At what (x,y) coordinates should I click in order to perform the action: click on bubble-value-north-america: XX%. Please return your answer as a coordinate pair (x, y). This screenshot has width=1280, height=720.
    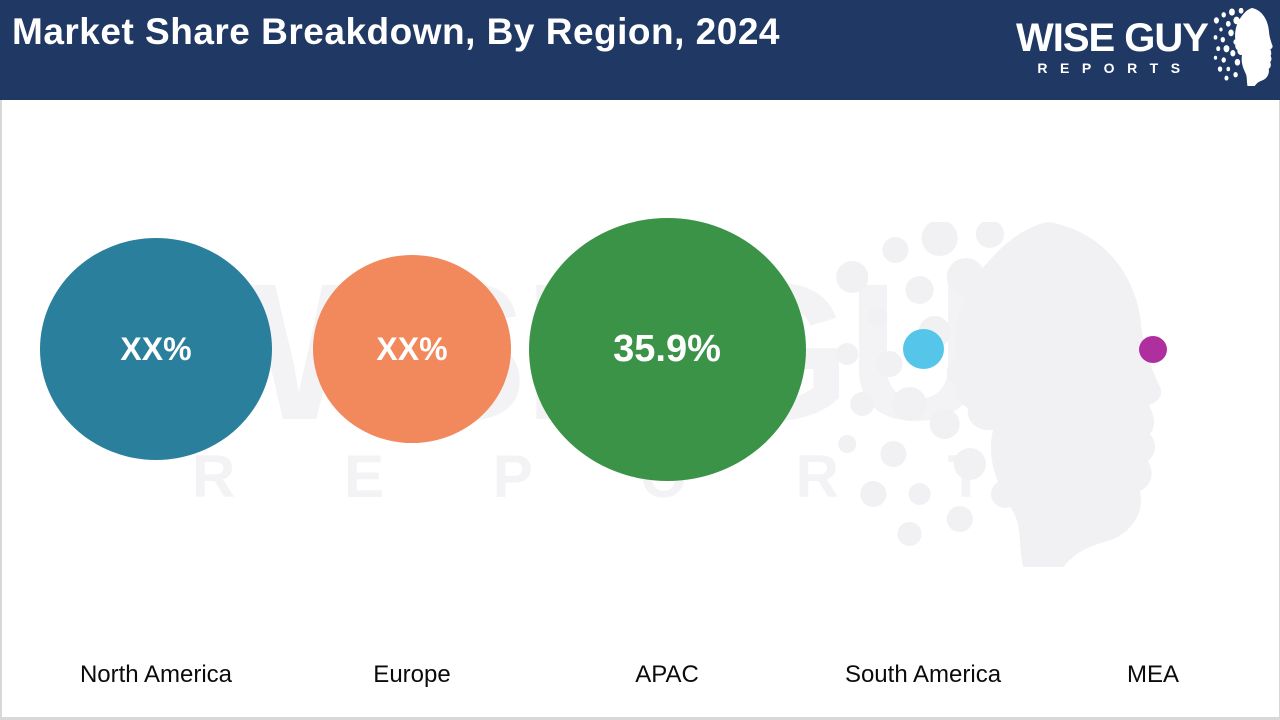
    Looking at the image, I should click on (156, 348).